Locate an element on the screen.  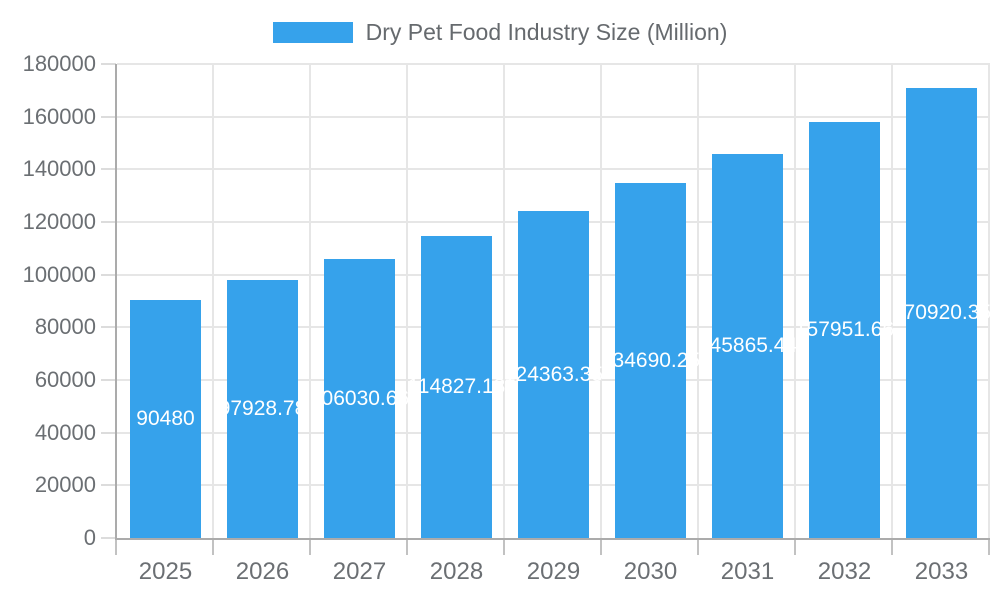
y-tick-label: 40000 is located at coordinates (65, 432).